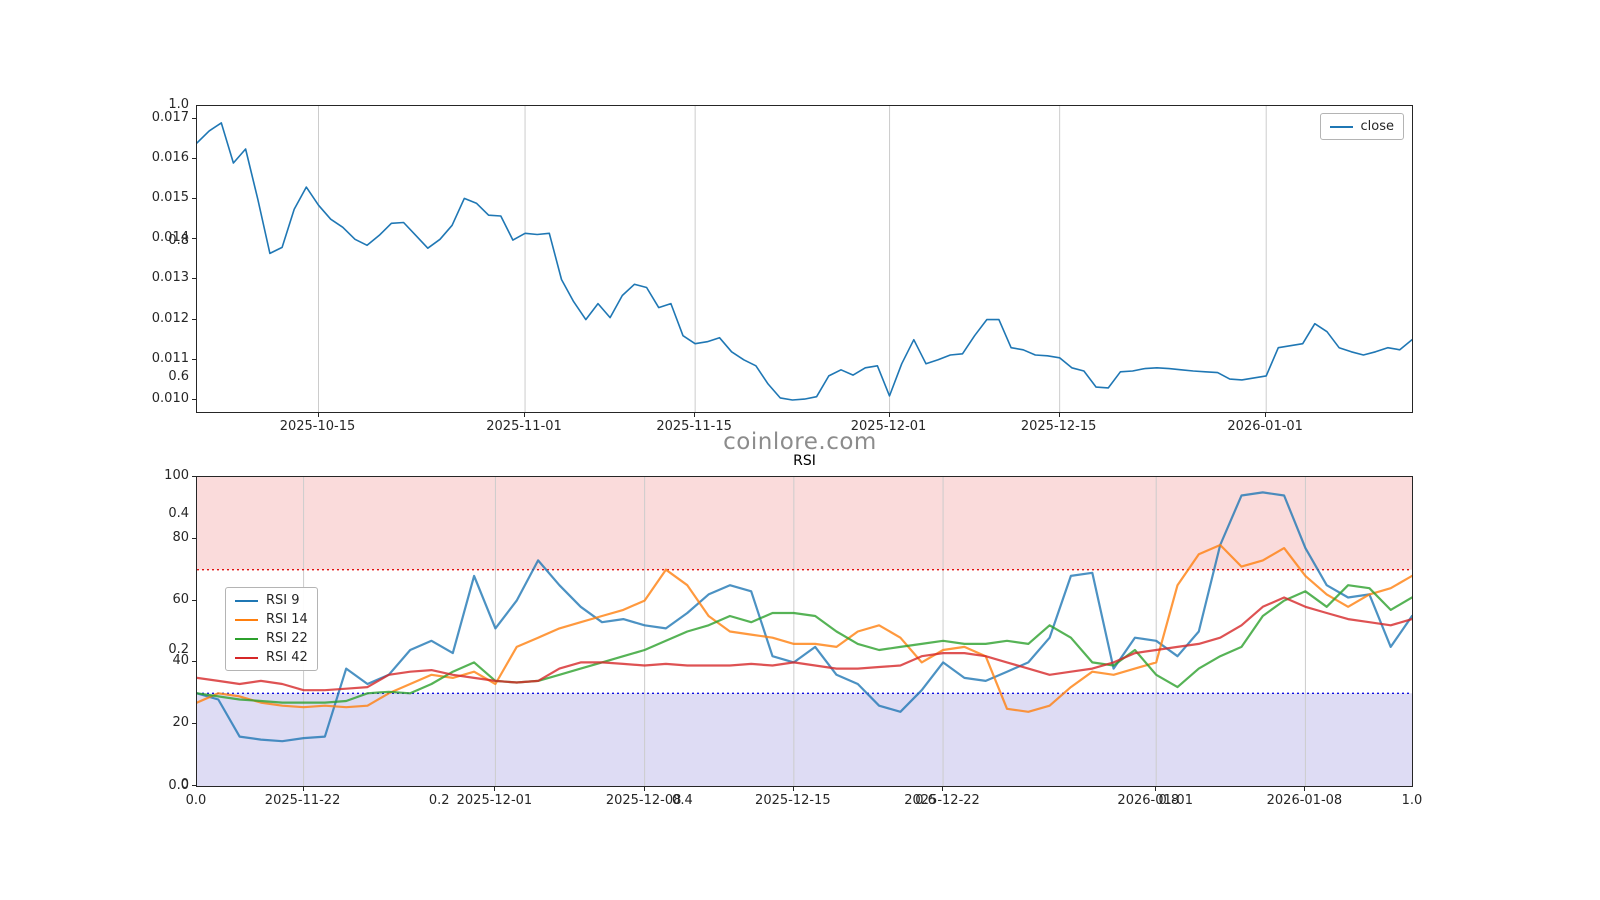 The height and width of the screenshot is (900, 1600). I want to click on price-y-tick-label: 0.012, so click(170, 318).